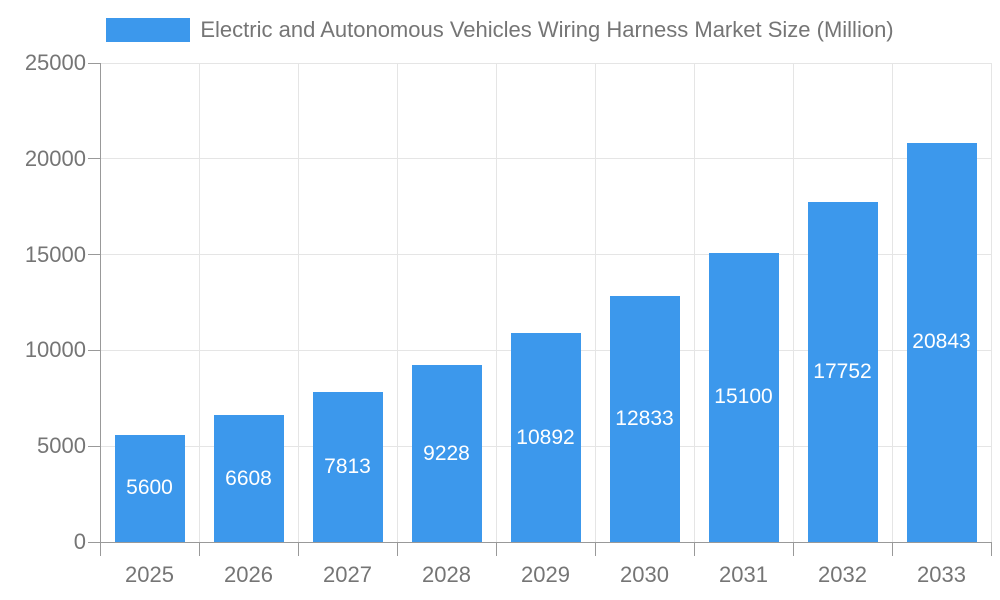 This screenshot has width=1000, height=600. I want to click on x-axis-label-2025: 2025, so click(149, 574).